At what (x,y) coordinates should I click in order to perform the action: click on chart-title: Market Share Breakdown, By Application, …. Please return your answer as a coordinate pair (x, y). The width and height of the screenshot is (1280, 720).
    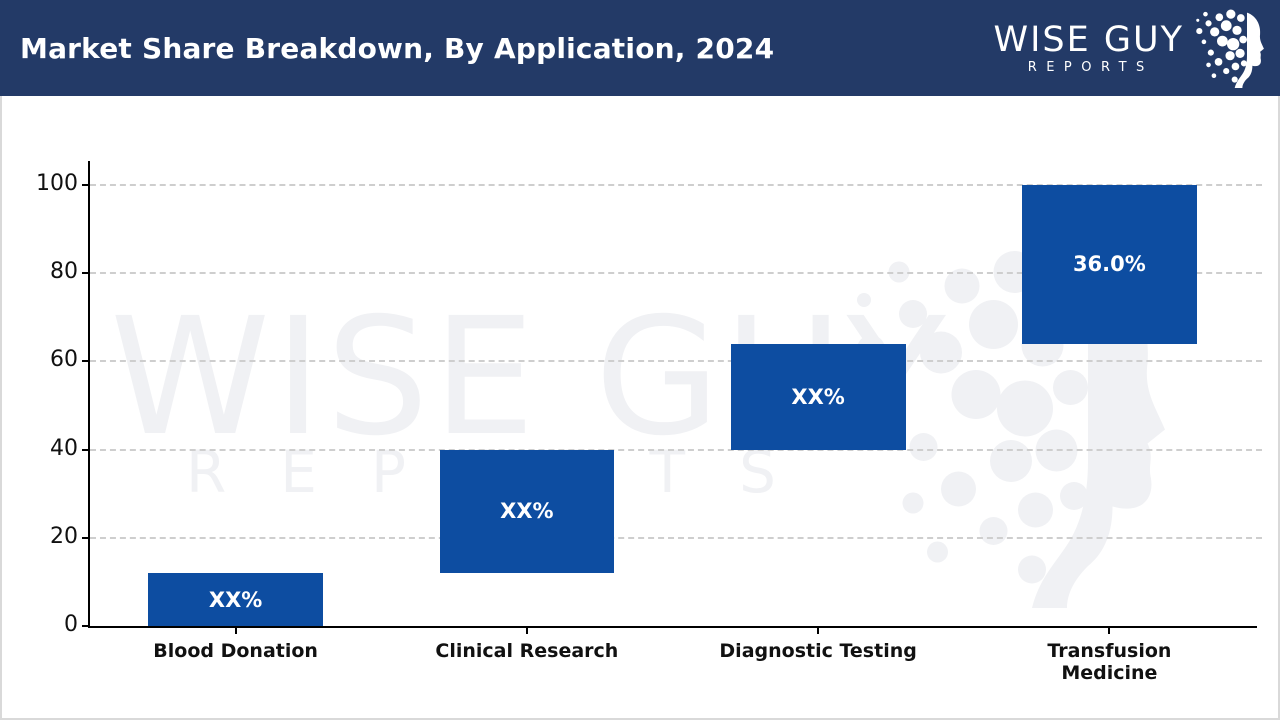
    Looking at the image, I should click on (397, 48).